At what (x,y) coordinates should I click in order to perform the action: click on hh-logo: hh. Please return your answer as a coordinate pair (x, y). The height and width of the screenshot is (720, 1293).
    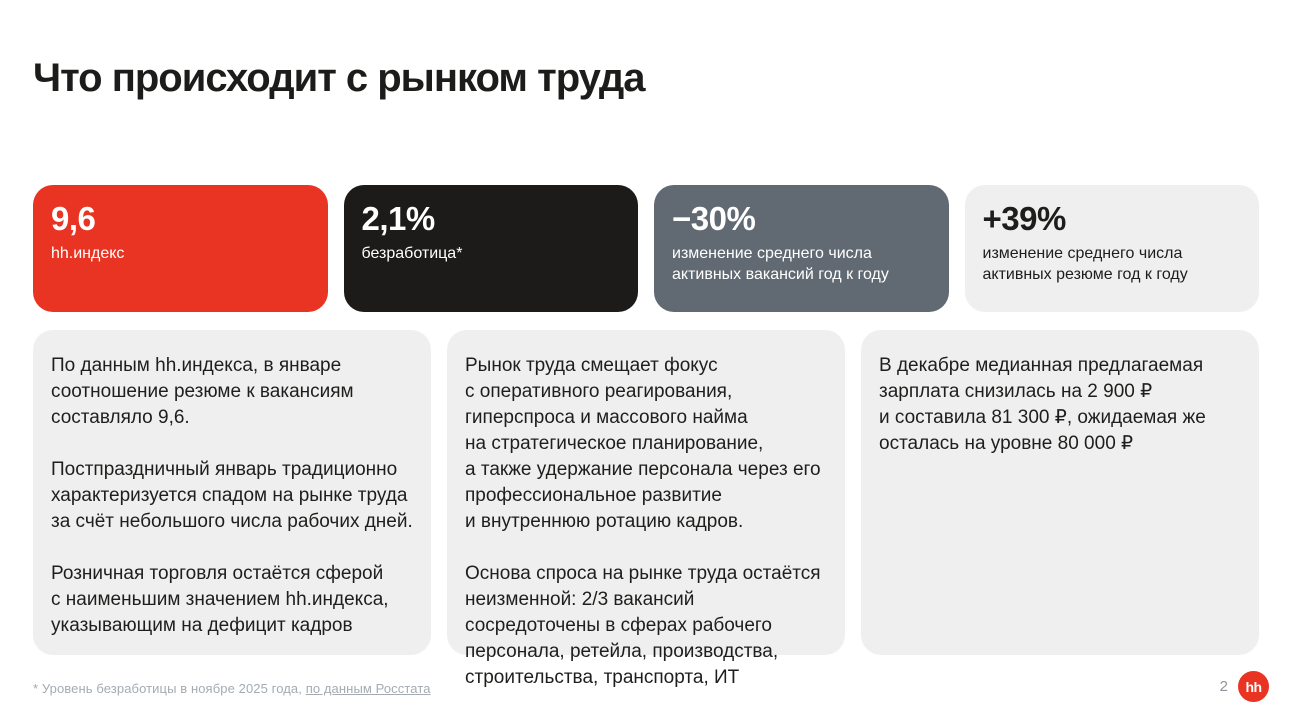
    Looking at the image, I should click on (1253, 686).